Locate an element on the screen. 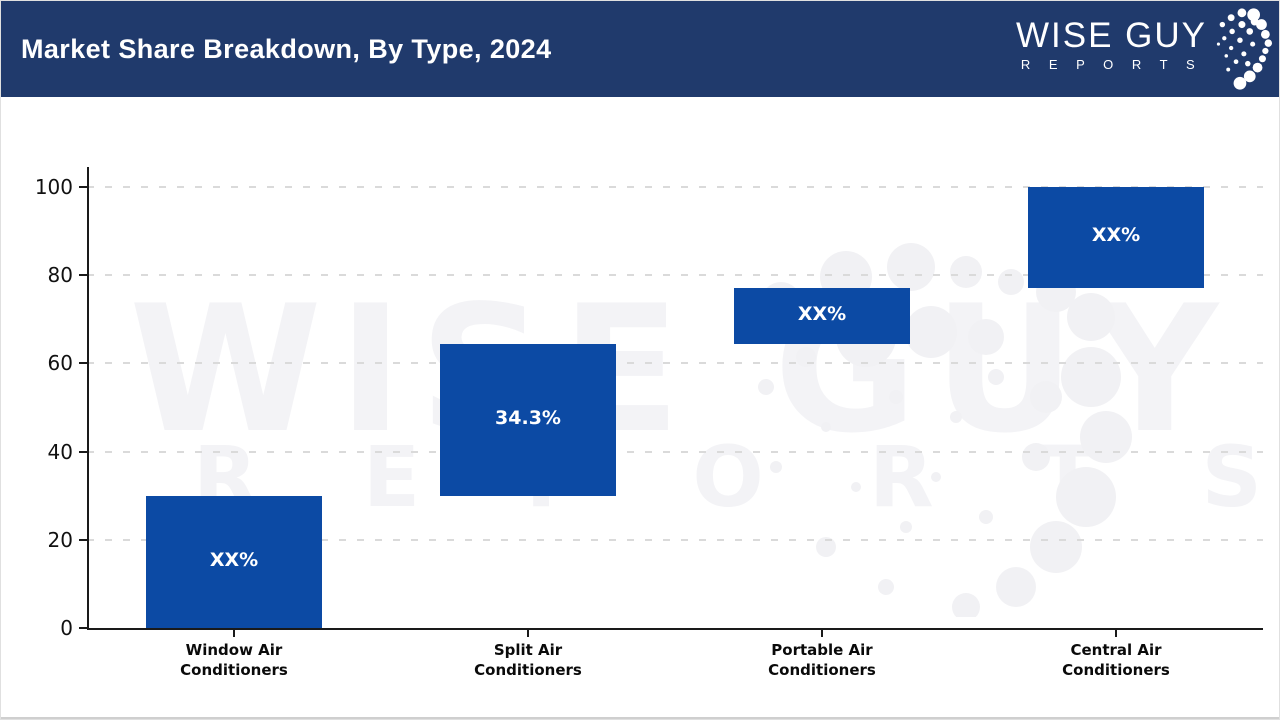  logo-wordmark: WISE GUY is located at coordinates (1111, 35).